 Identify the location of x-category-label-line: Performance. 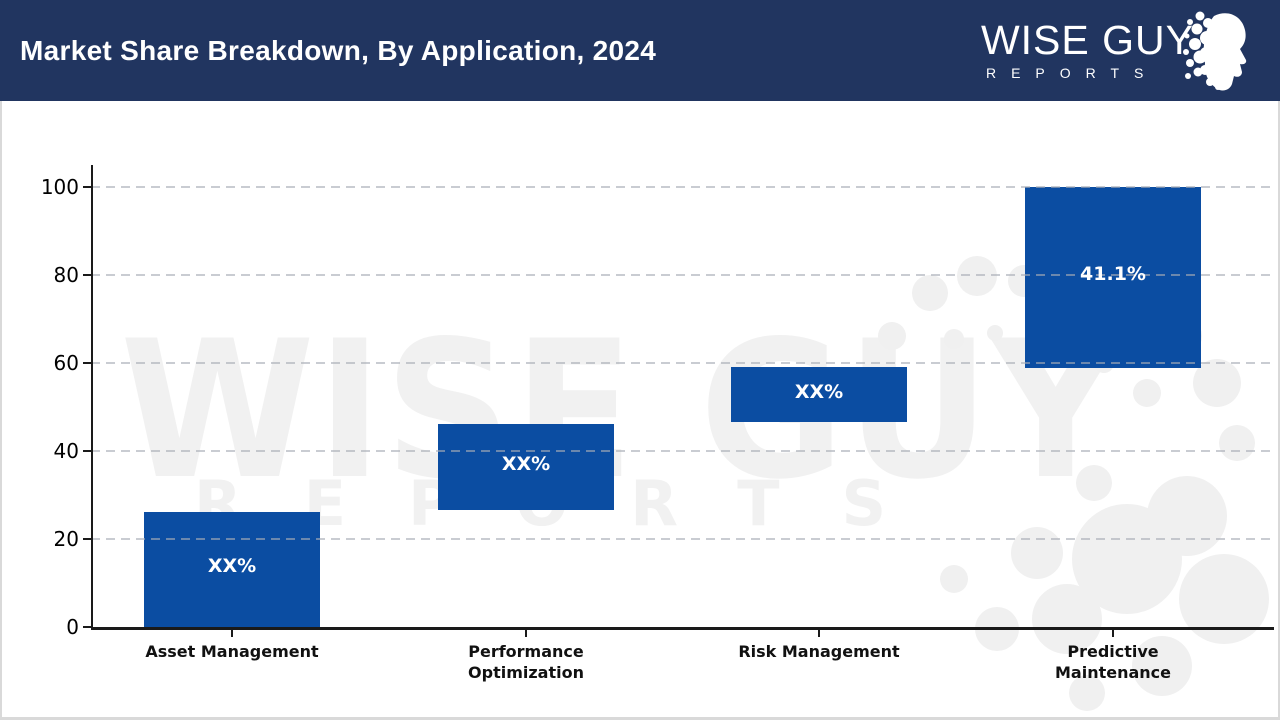
(526, 651).